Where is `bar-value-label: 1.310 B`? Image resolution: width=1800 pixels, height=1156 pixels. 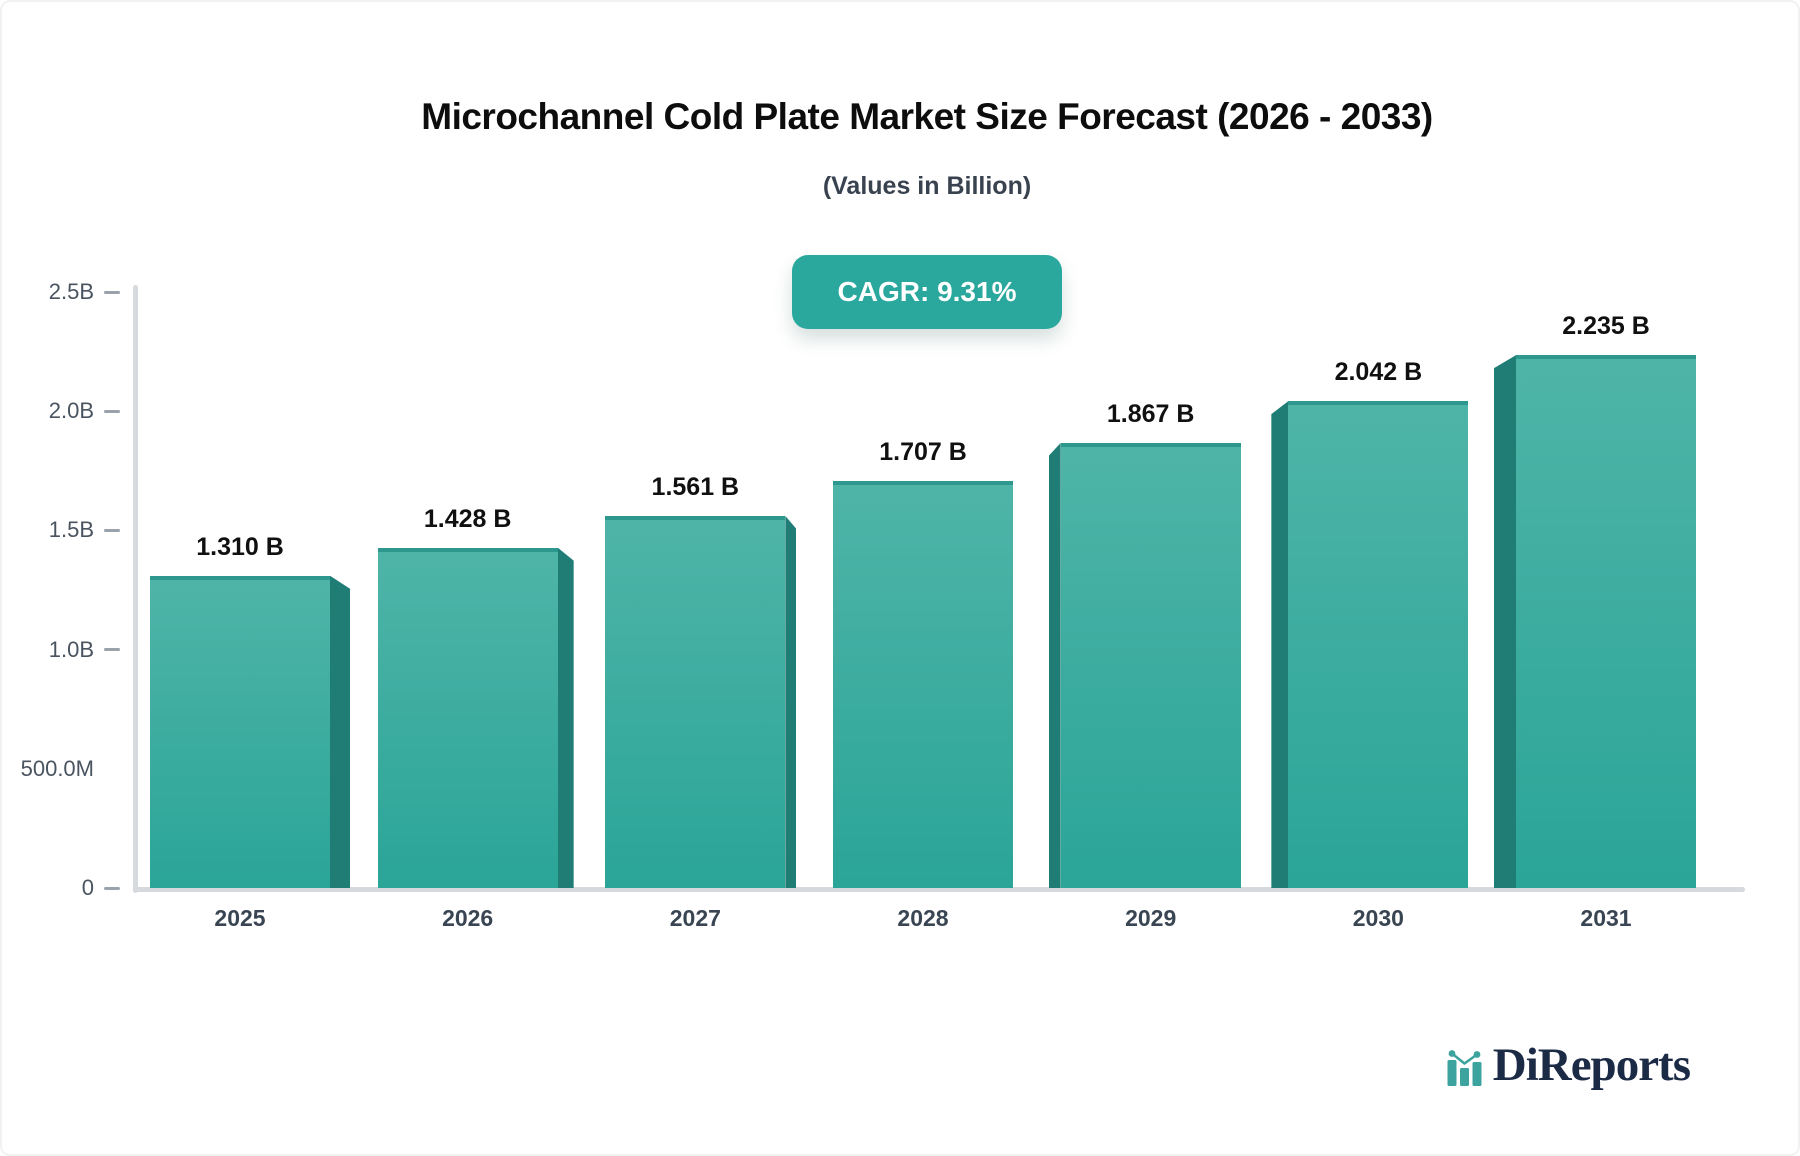
bar-value-label: 1.310 B is located at coordinates (240, 546).